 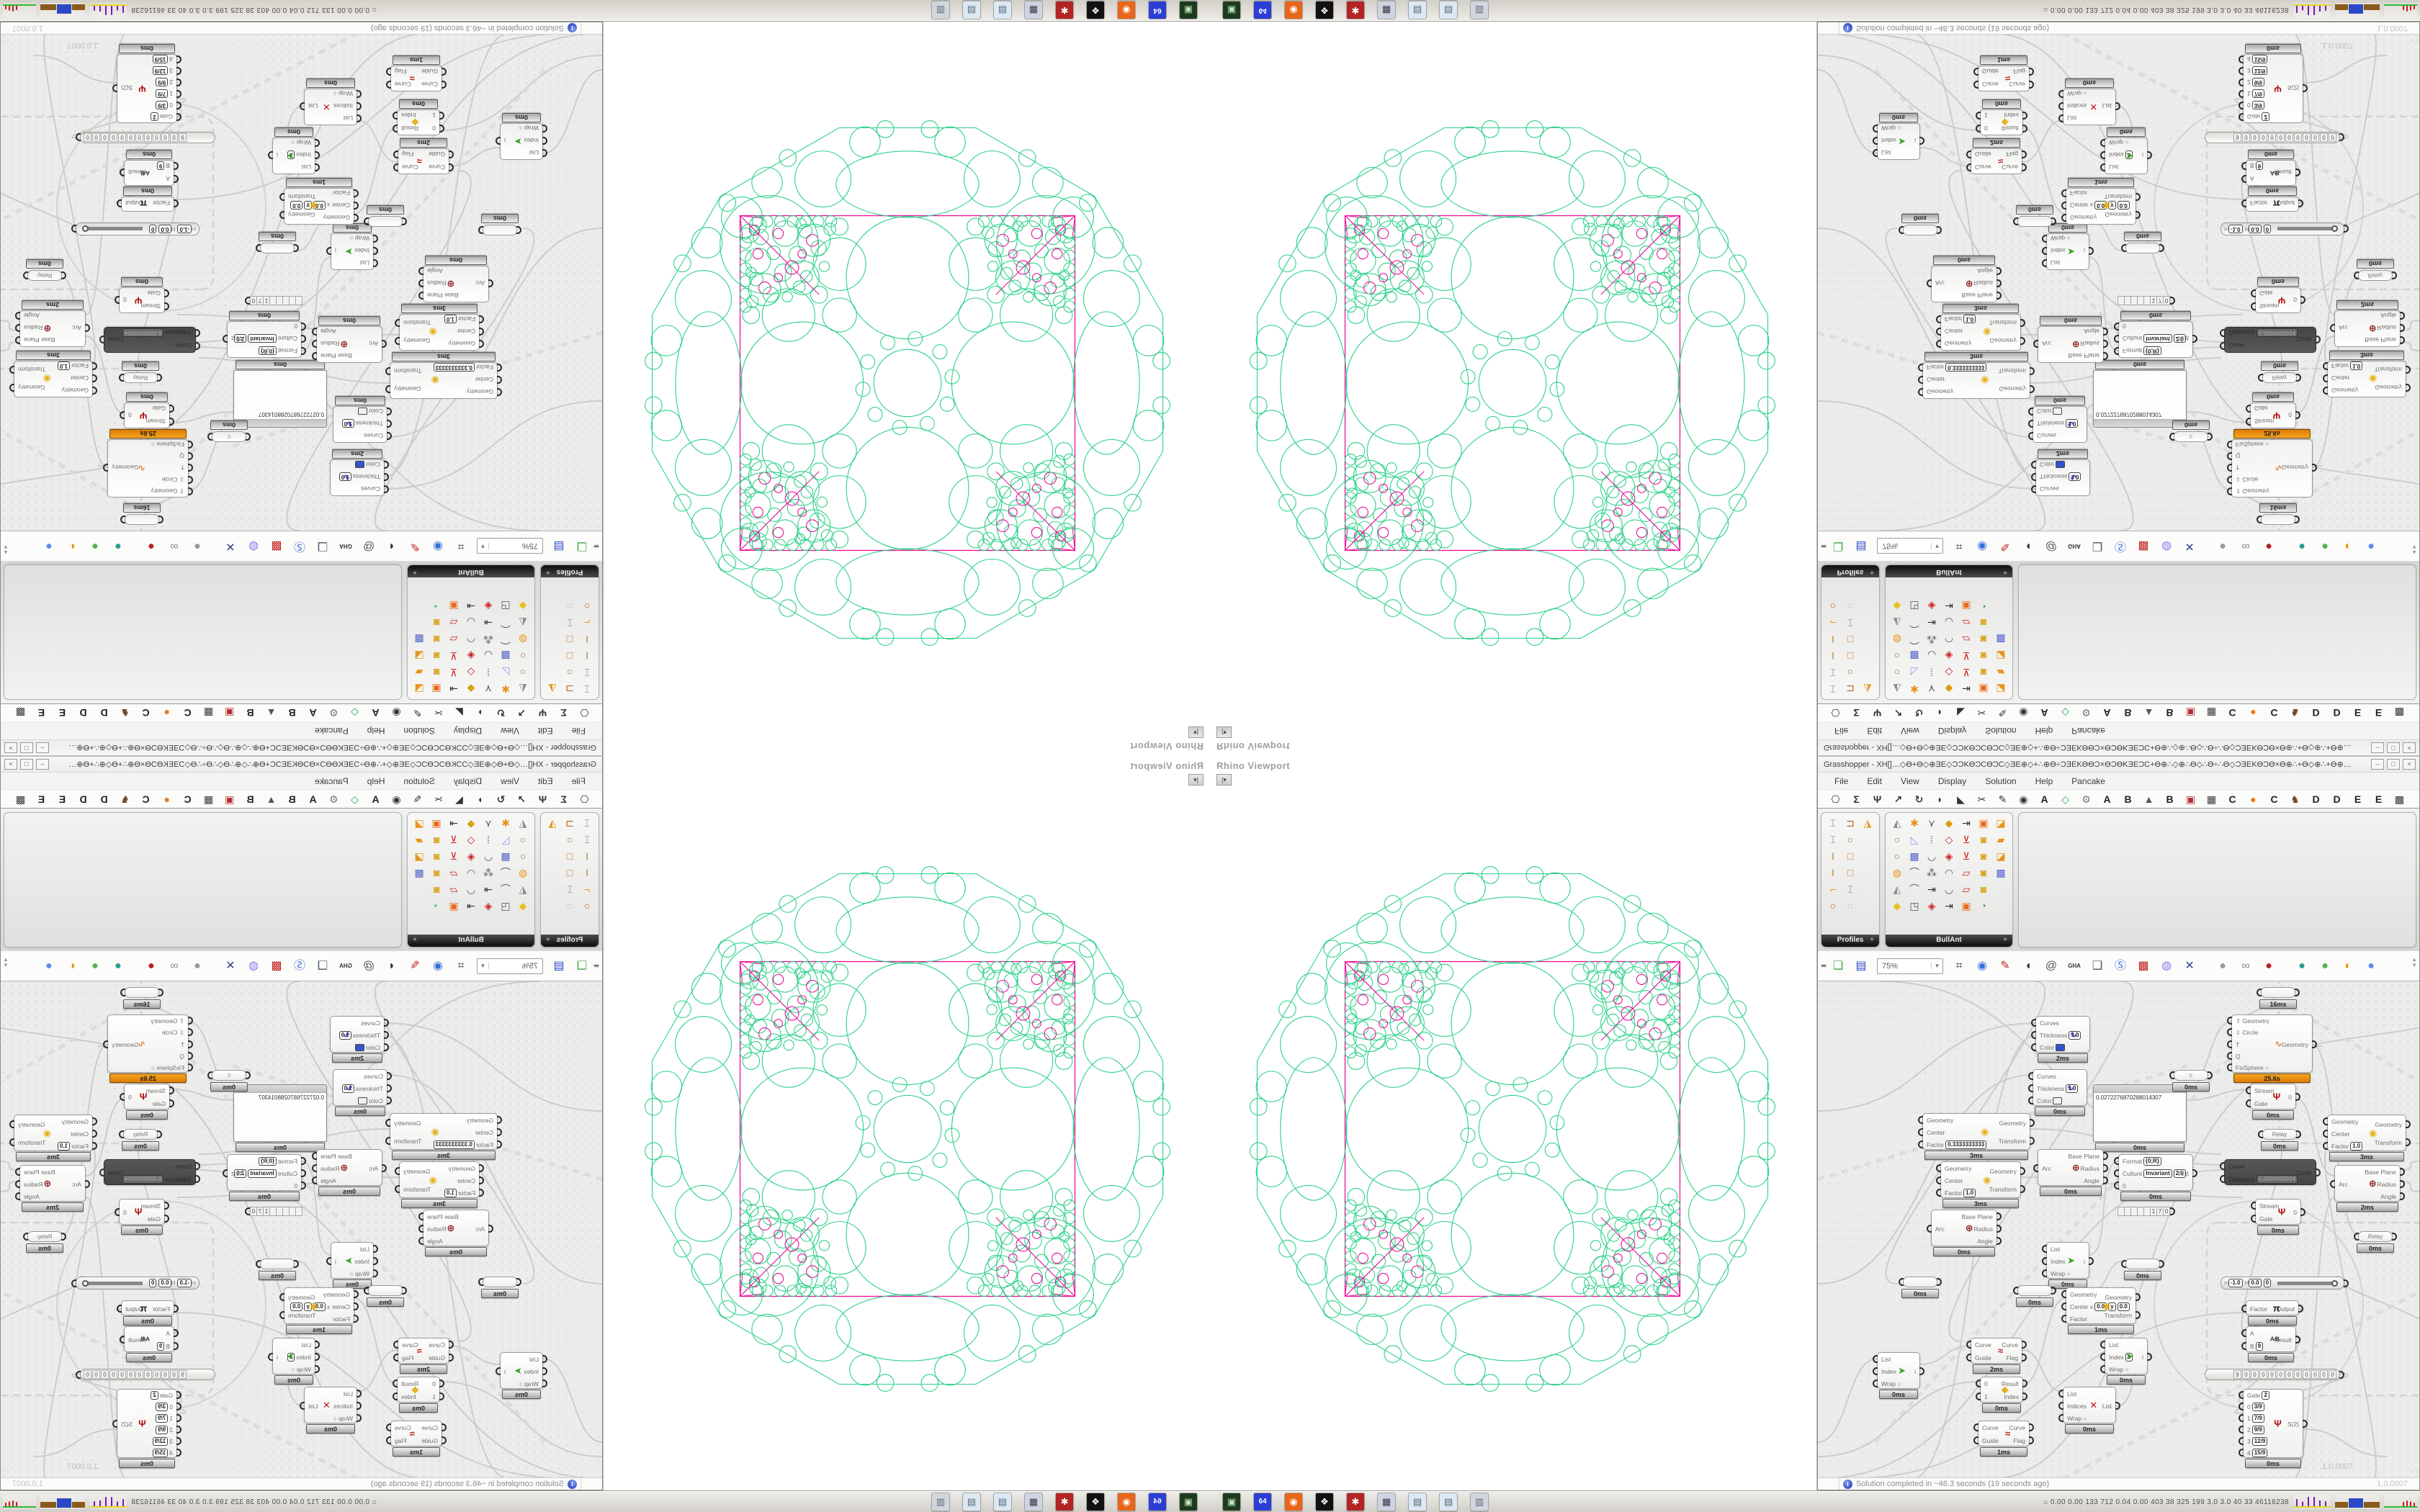 What do you see at coordinates (438, 799) in the screenshot?
I see `tab-intersect-icon: ✂` at bounding box center [438, 799].